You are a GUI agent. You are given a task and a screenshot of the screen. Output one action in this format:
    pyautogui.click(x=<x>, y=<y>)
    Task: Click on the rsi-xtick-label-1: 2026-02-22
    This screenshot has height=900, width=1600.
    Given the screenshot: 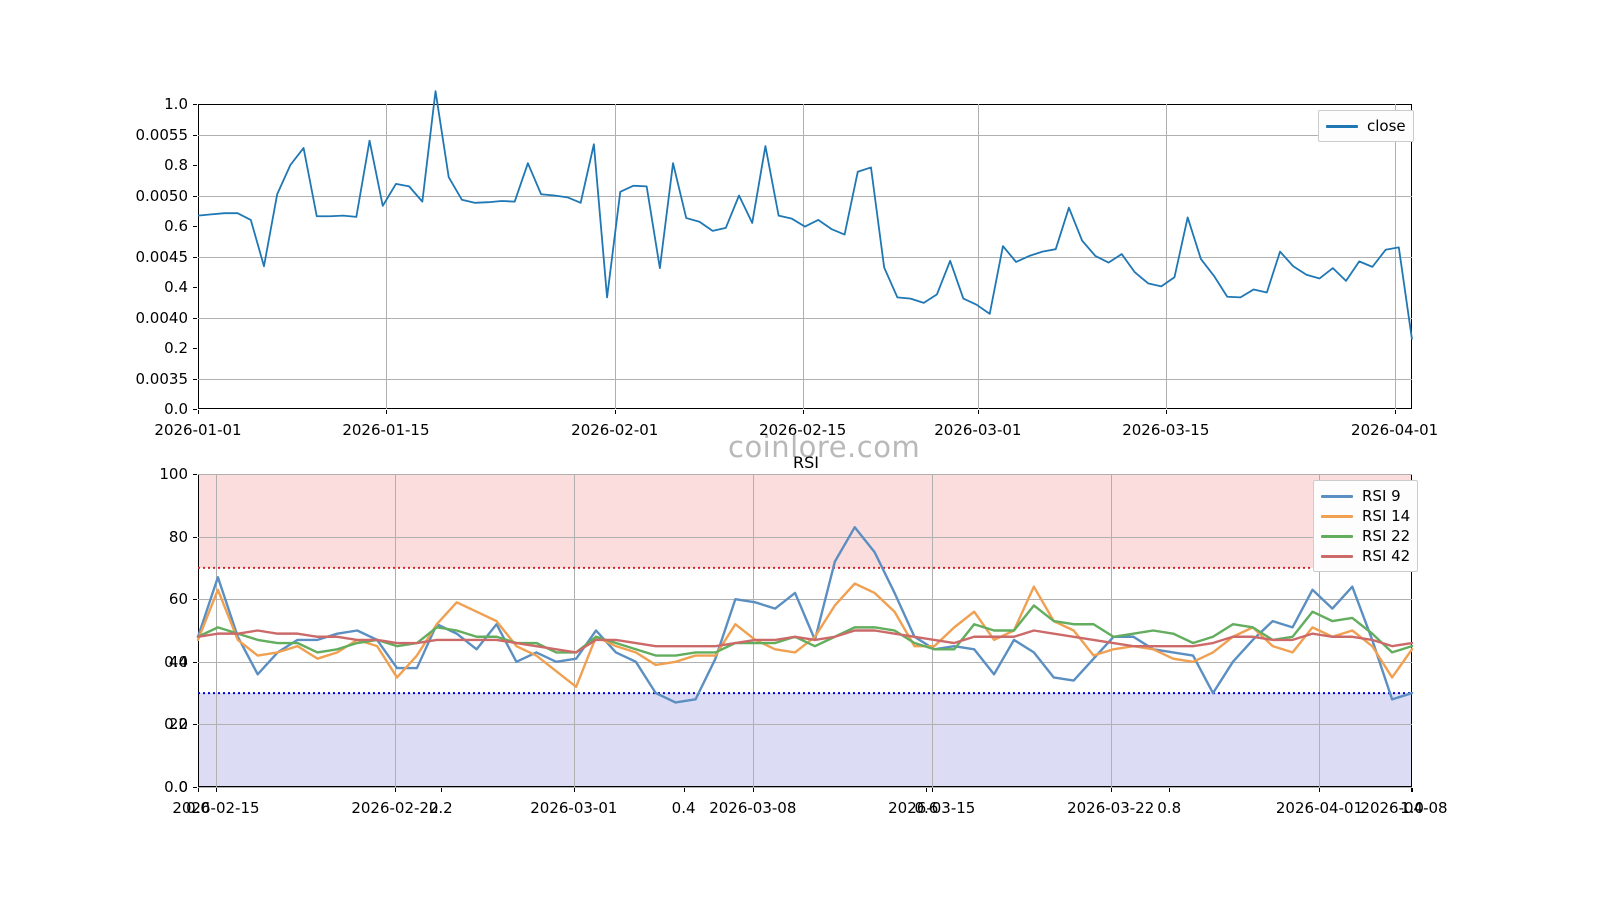 What is the action you would take?
    pyautogui.click(x=395, y=808)
    